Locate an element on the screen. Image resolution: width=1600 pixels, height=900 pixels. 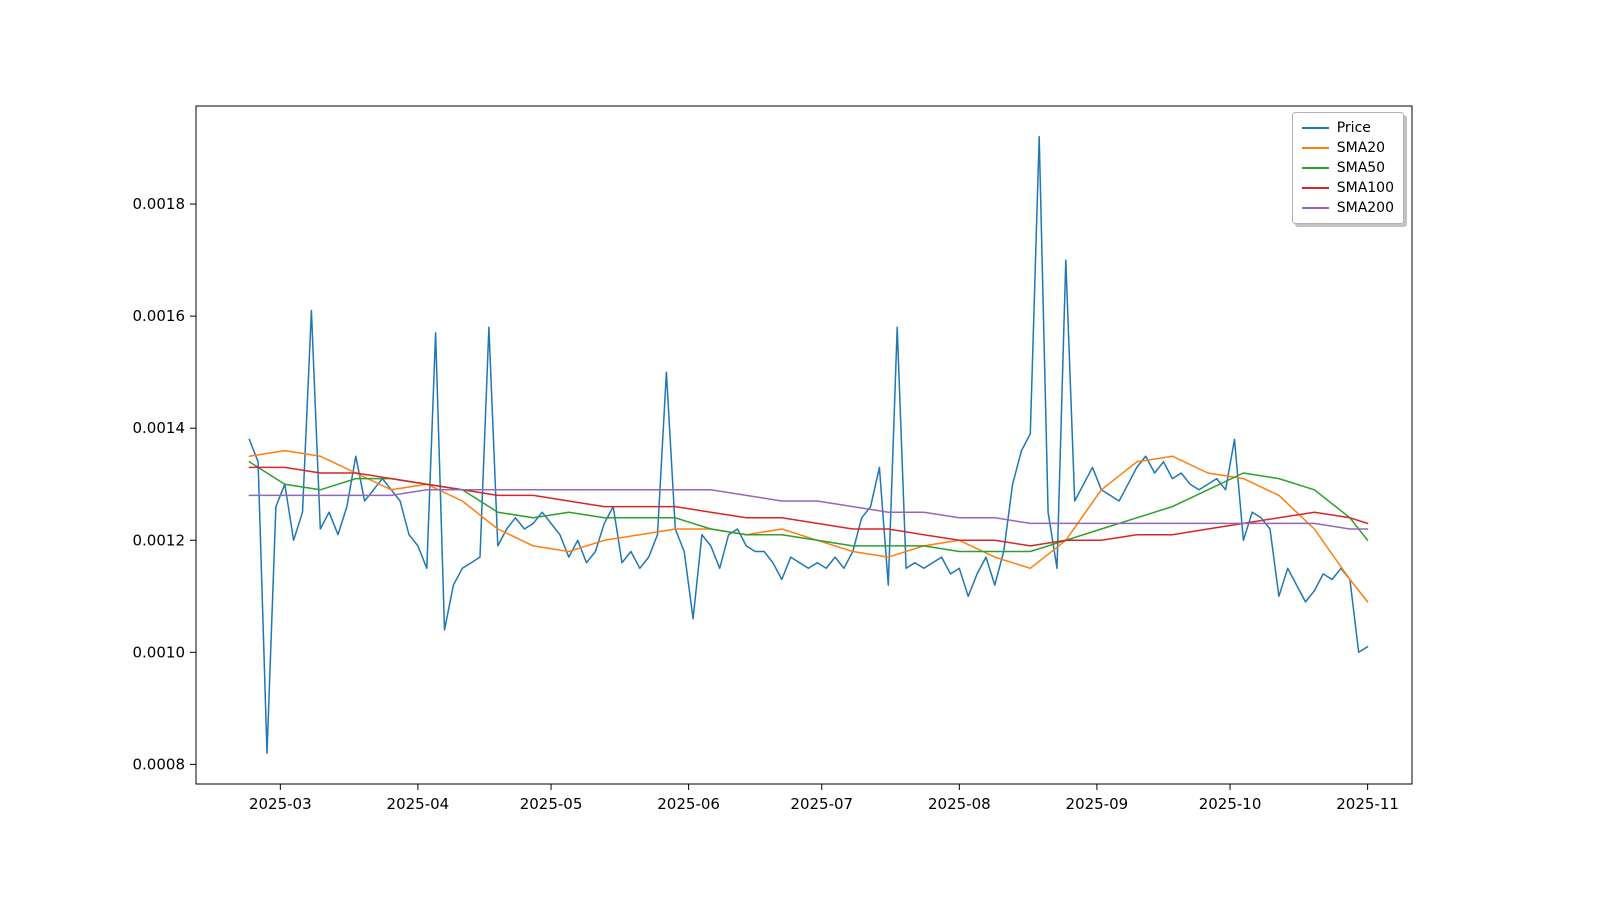
y-tick-label: 0.0014 is located at coordinates (159, 428).